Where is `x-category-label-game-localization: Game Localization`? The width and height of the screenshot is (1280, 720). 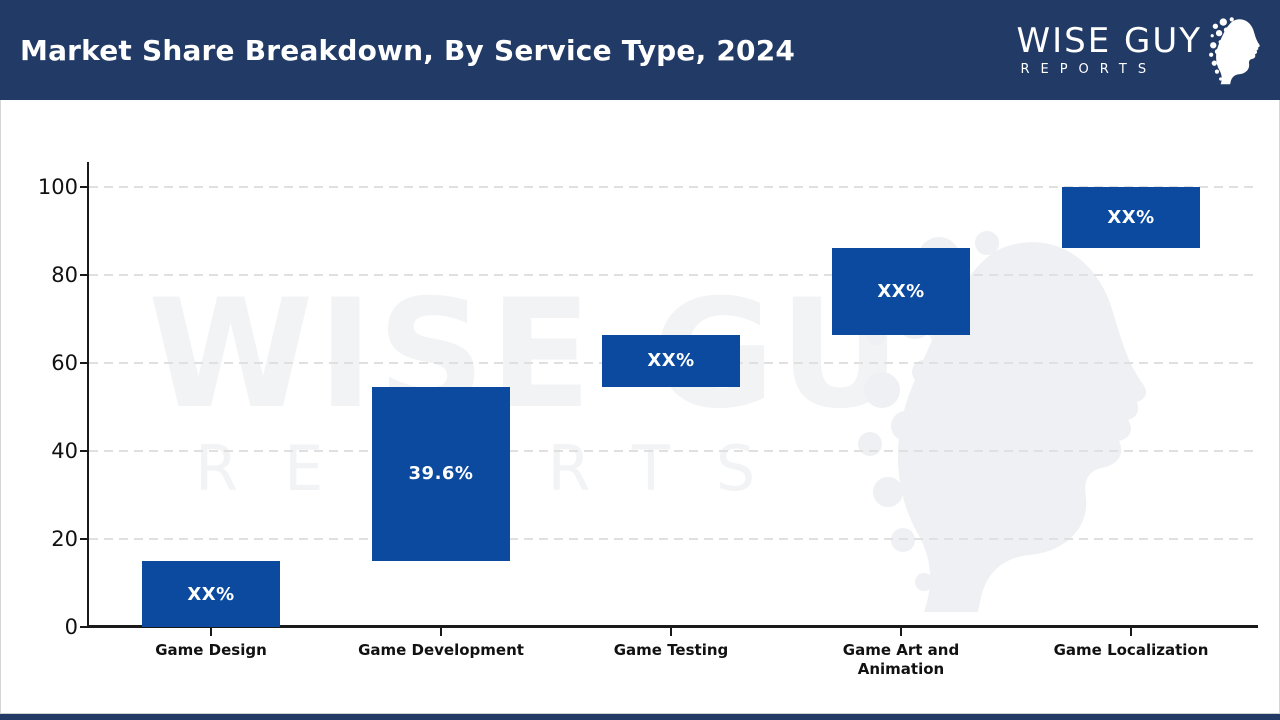
x-category-label-game-localization: Game Localization is located at coordinates (1131, 650).